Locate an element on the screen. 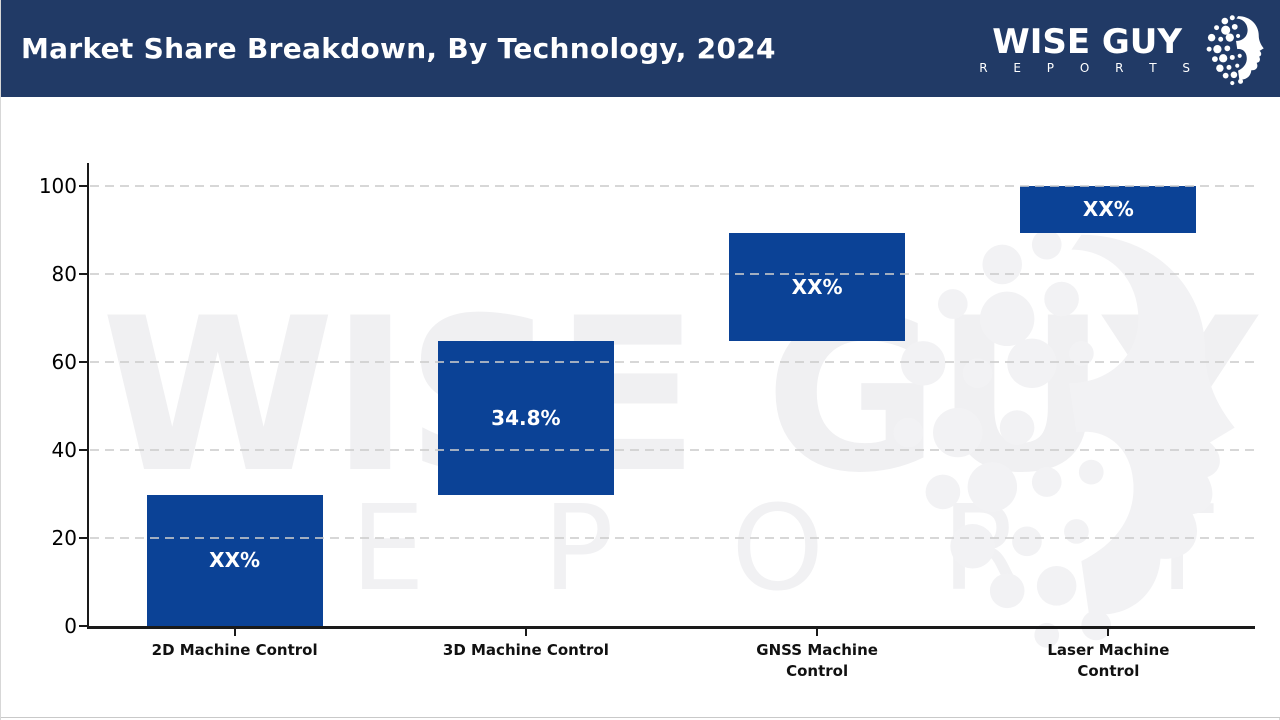 The width and height of the screenshot is (1280, 720). x-axis-category-label: Laser Machine Control is located at coordinates (1108, 660).